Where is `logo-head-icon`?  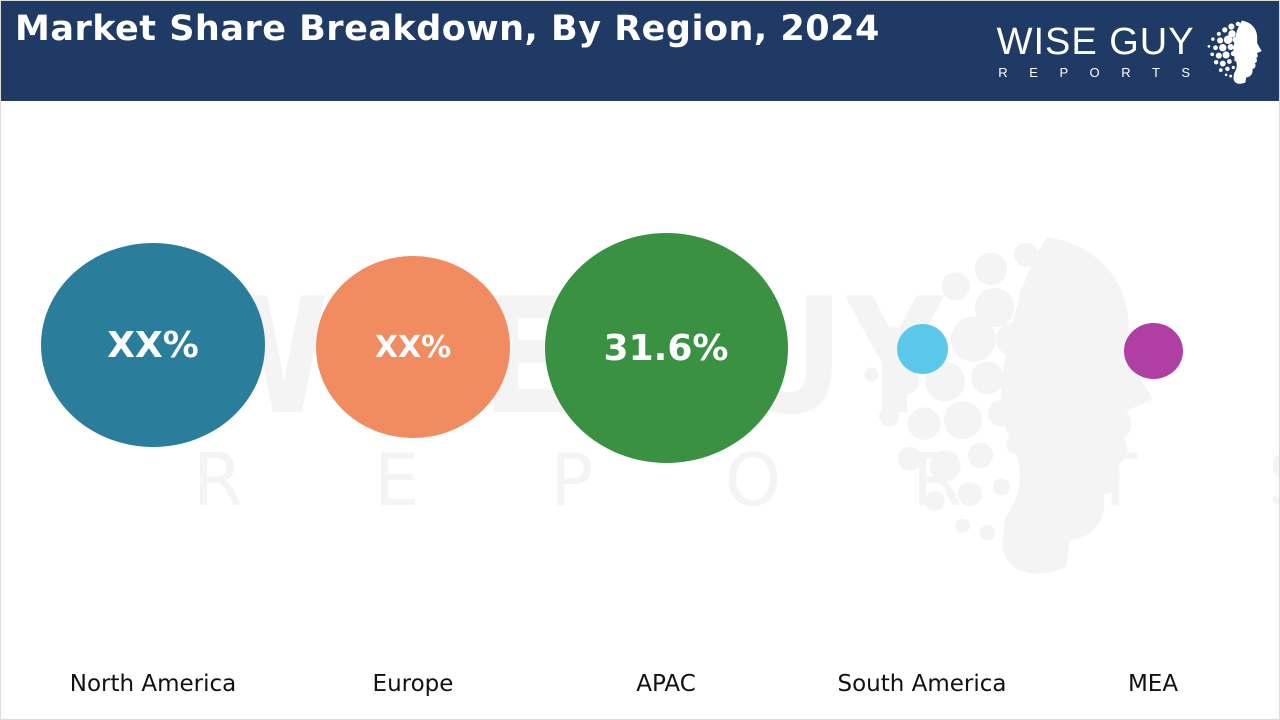 logo-head-icon is located at coordinates (1234, 51).